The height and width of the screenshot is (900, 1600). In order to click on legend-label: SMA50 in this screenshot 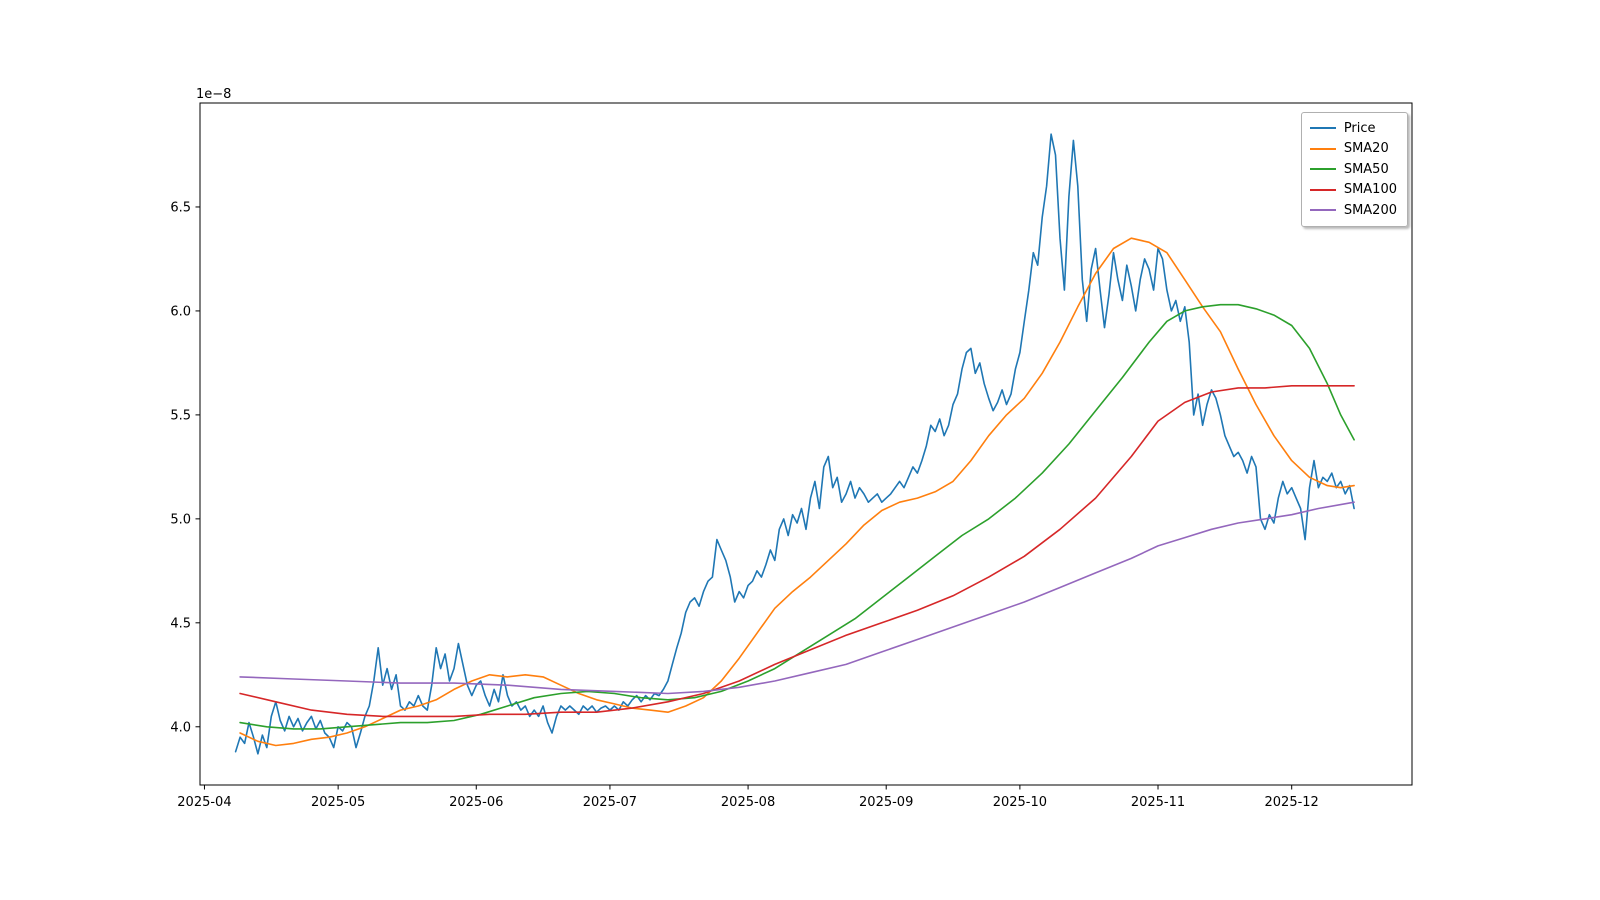, I will do `click(1366, 169)`.